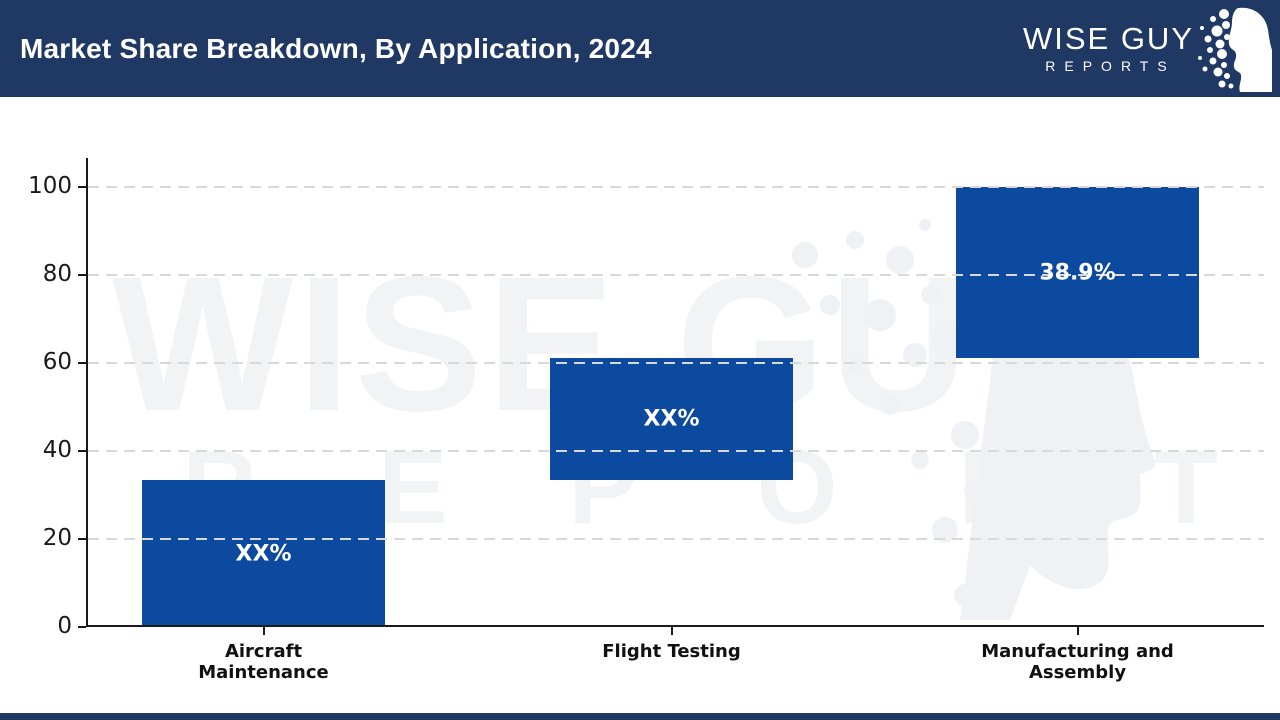 The image size is (1280, 720). What do you see at coordinates (50, 186) in the screenshot?
I see `y-tick-label-100: 100` at bounding box center [50, 186].